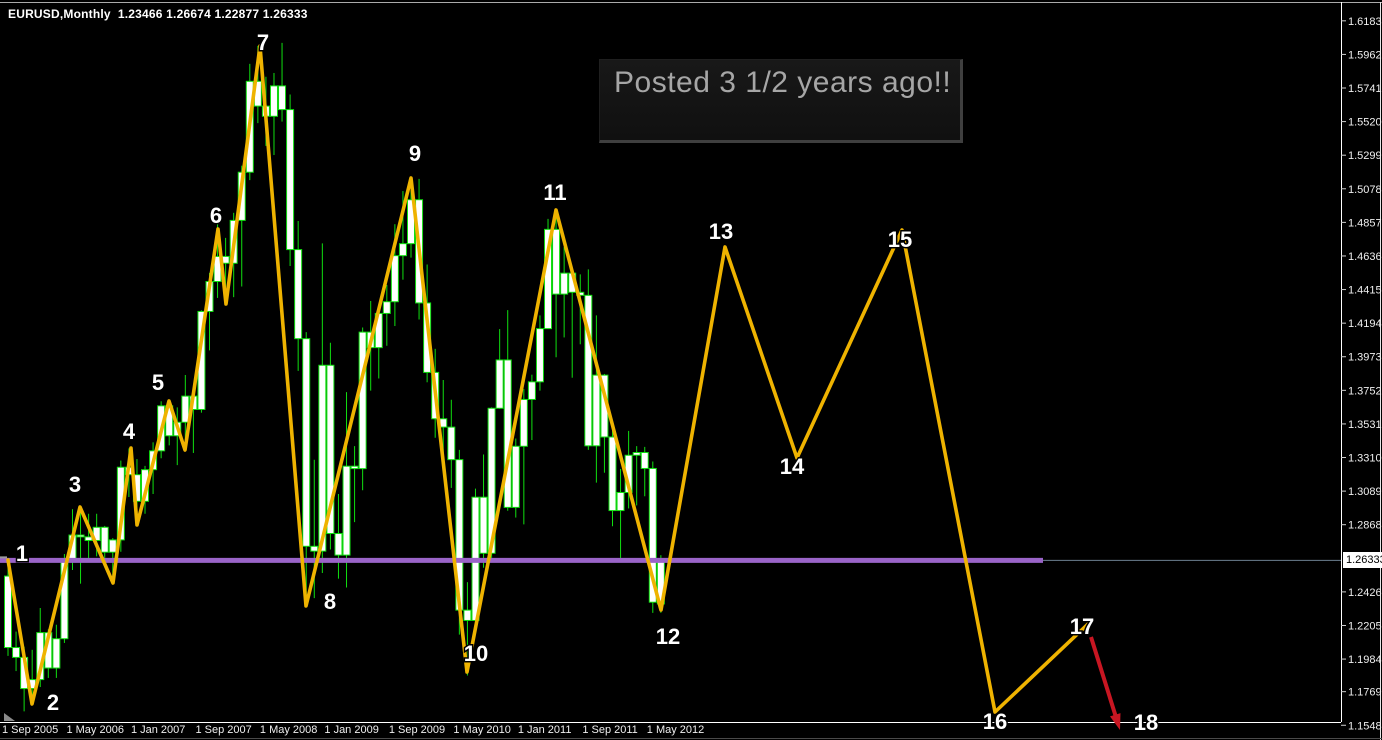 This screenshot has width=1382, height=740. What do you see at coordinates (675, 730) in the screenshot?
I see `time-axis-label: 1 May 2012` at bounding box center [675, 730].